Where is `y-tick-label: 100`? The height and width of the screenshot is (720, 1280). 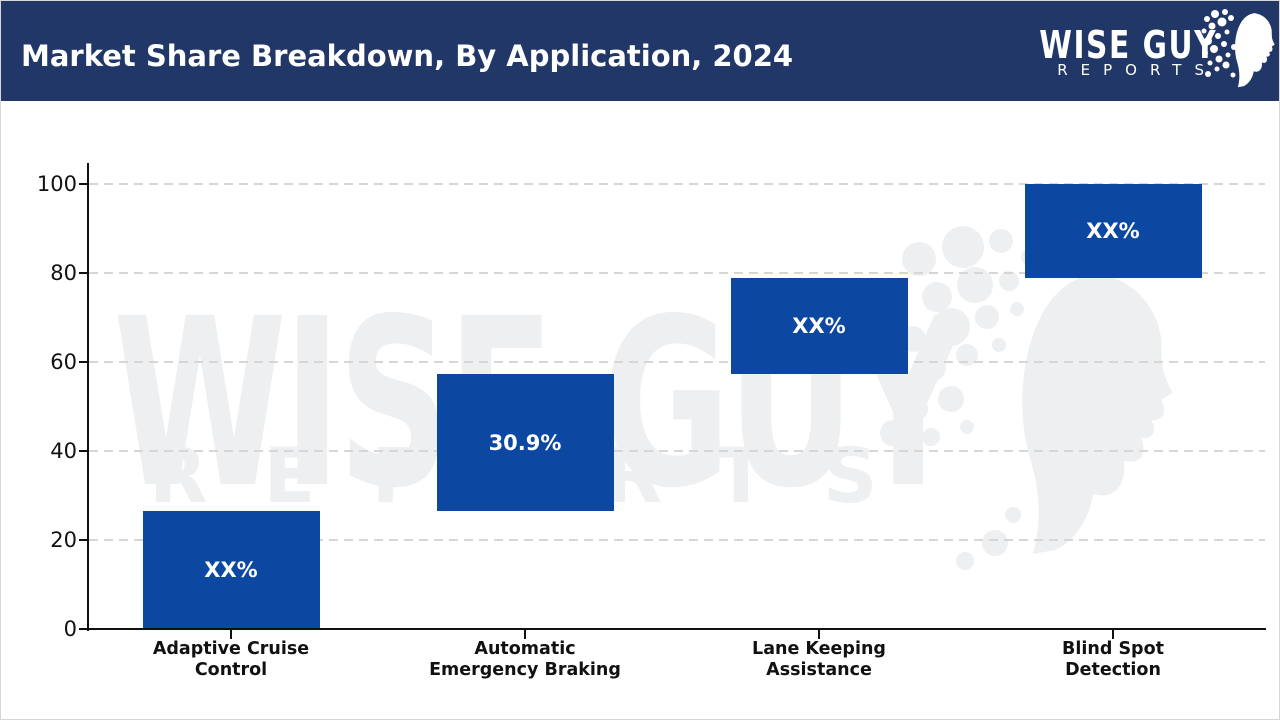
y-tick-label: 100 is located at coordinates (56, 184).